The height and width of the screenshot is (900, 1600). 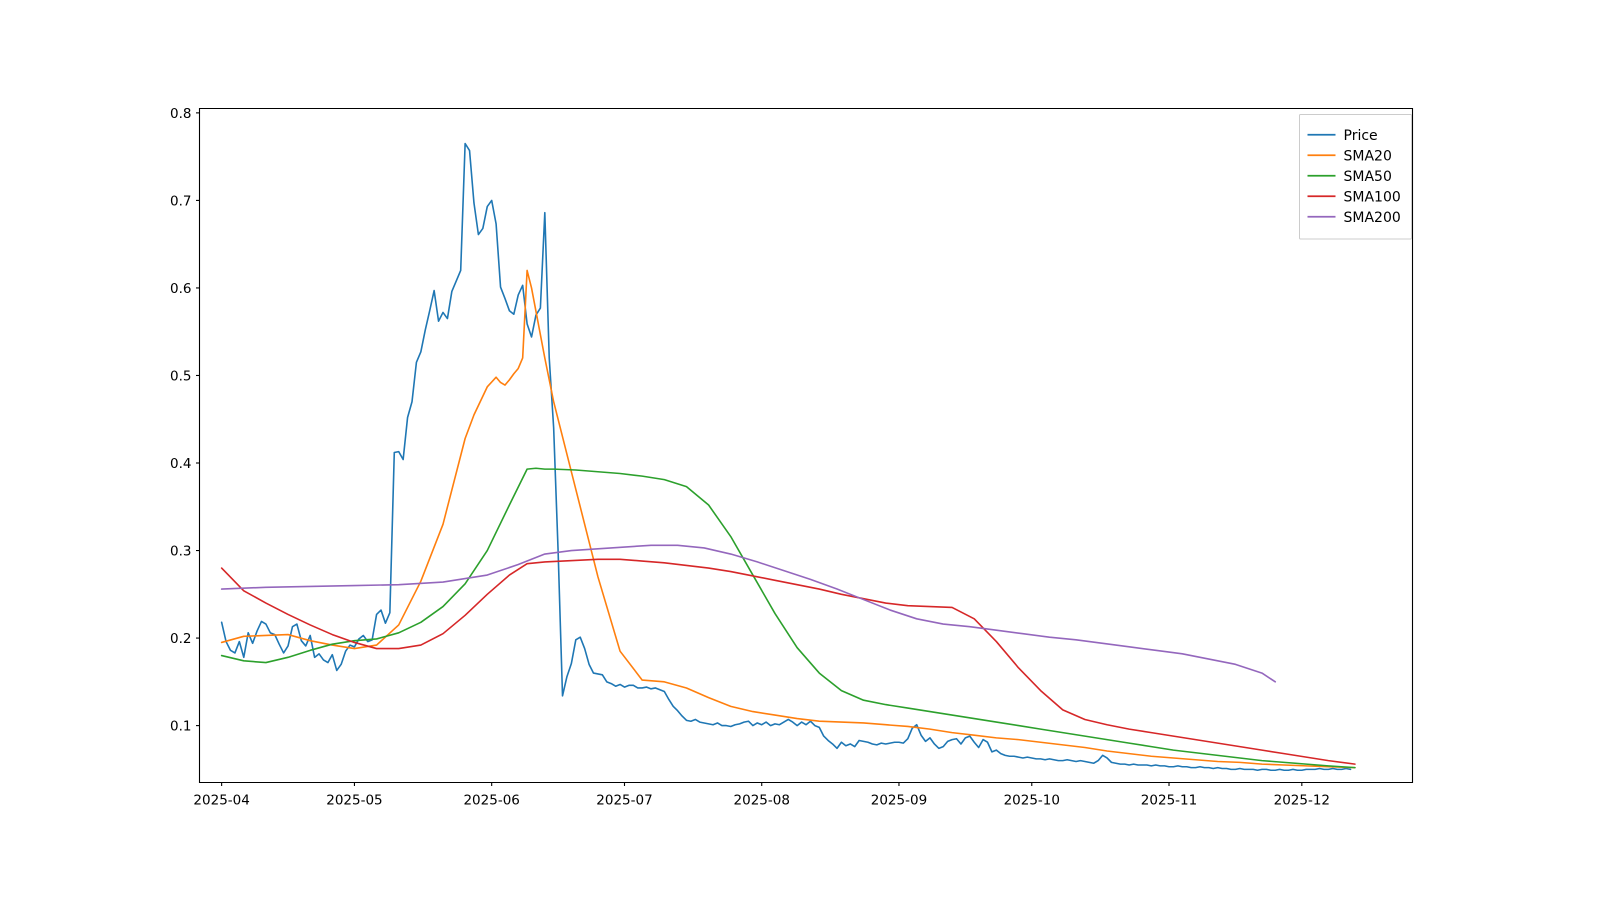 I want to click on x-tick-label: 2025-06, so click(x=491, y=801).